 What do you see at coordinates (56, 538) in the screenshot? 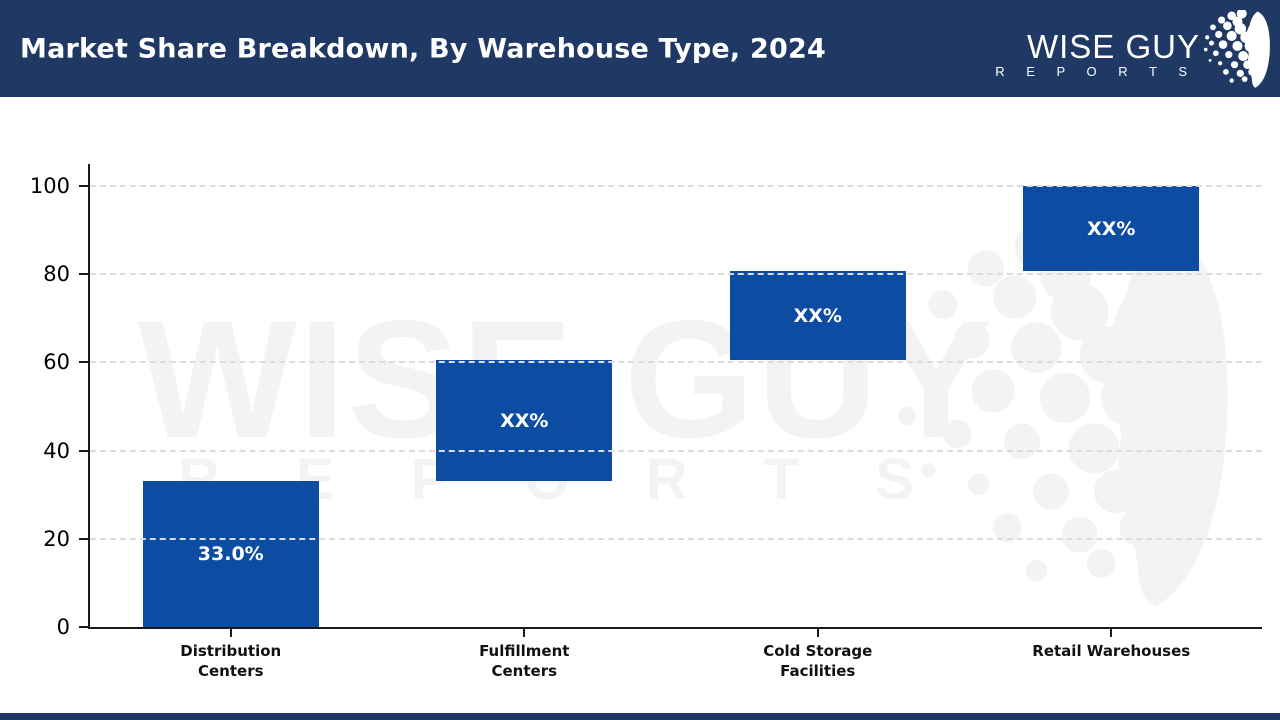
I see `y-tick-label: 20` at bounding box center [56, 538].